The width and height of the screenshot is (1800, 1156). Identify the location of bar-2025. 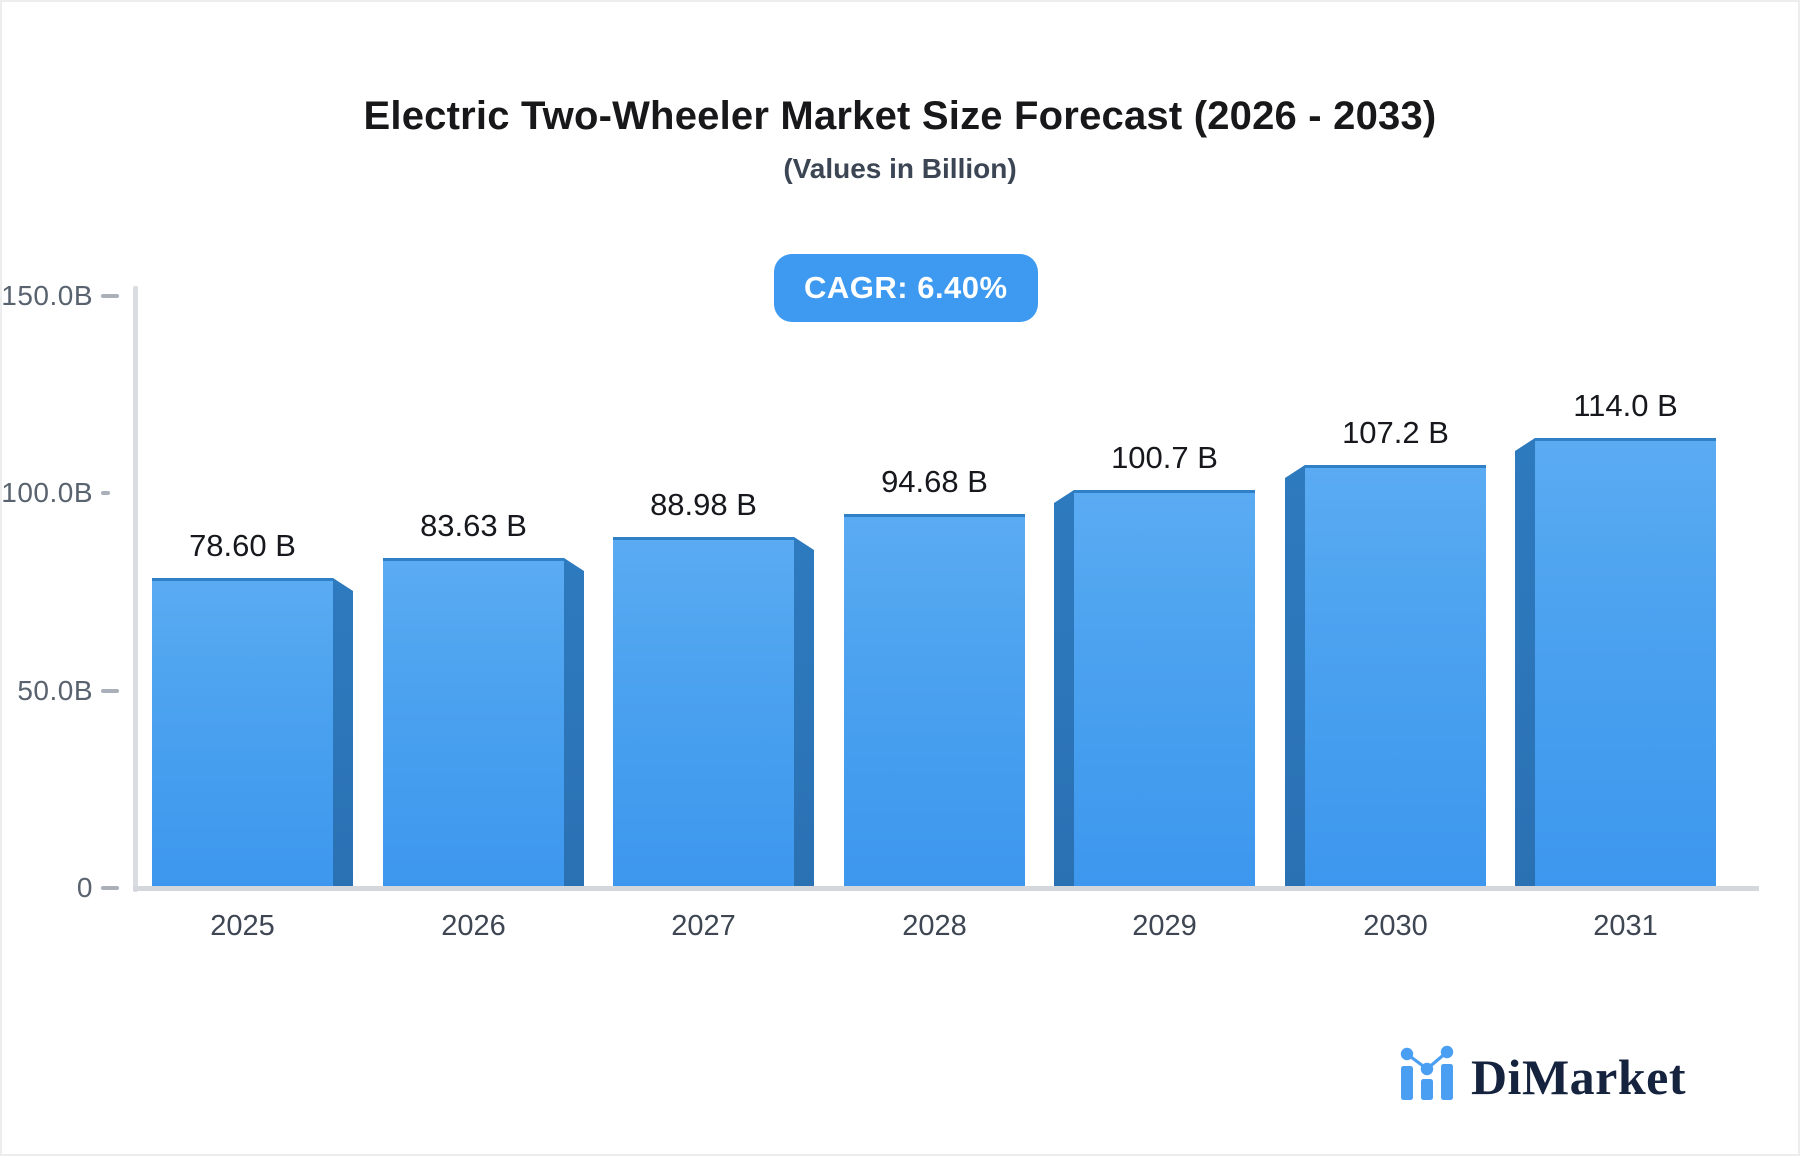
(242, 733).